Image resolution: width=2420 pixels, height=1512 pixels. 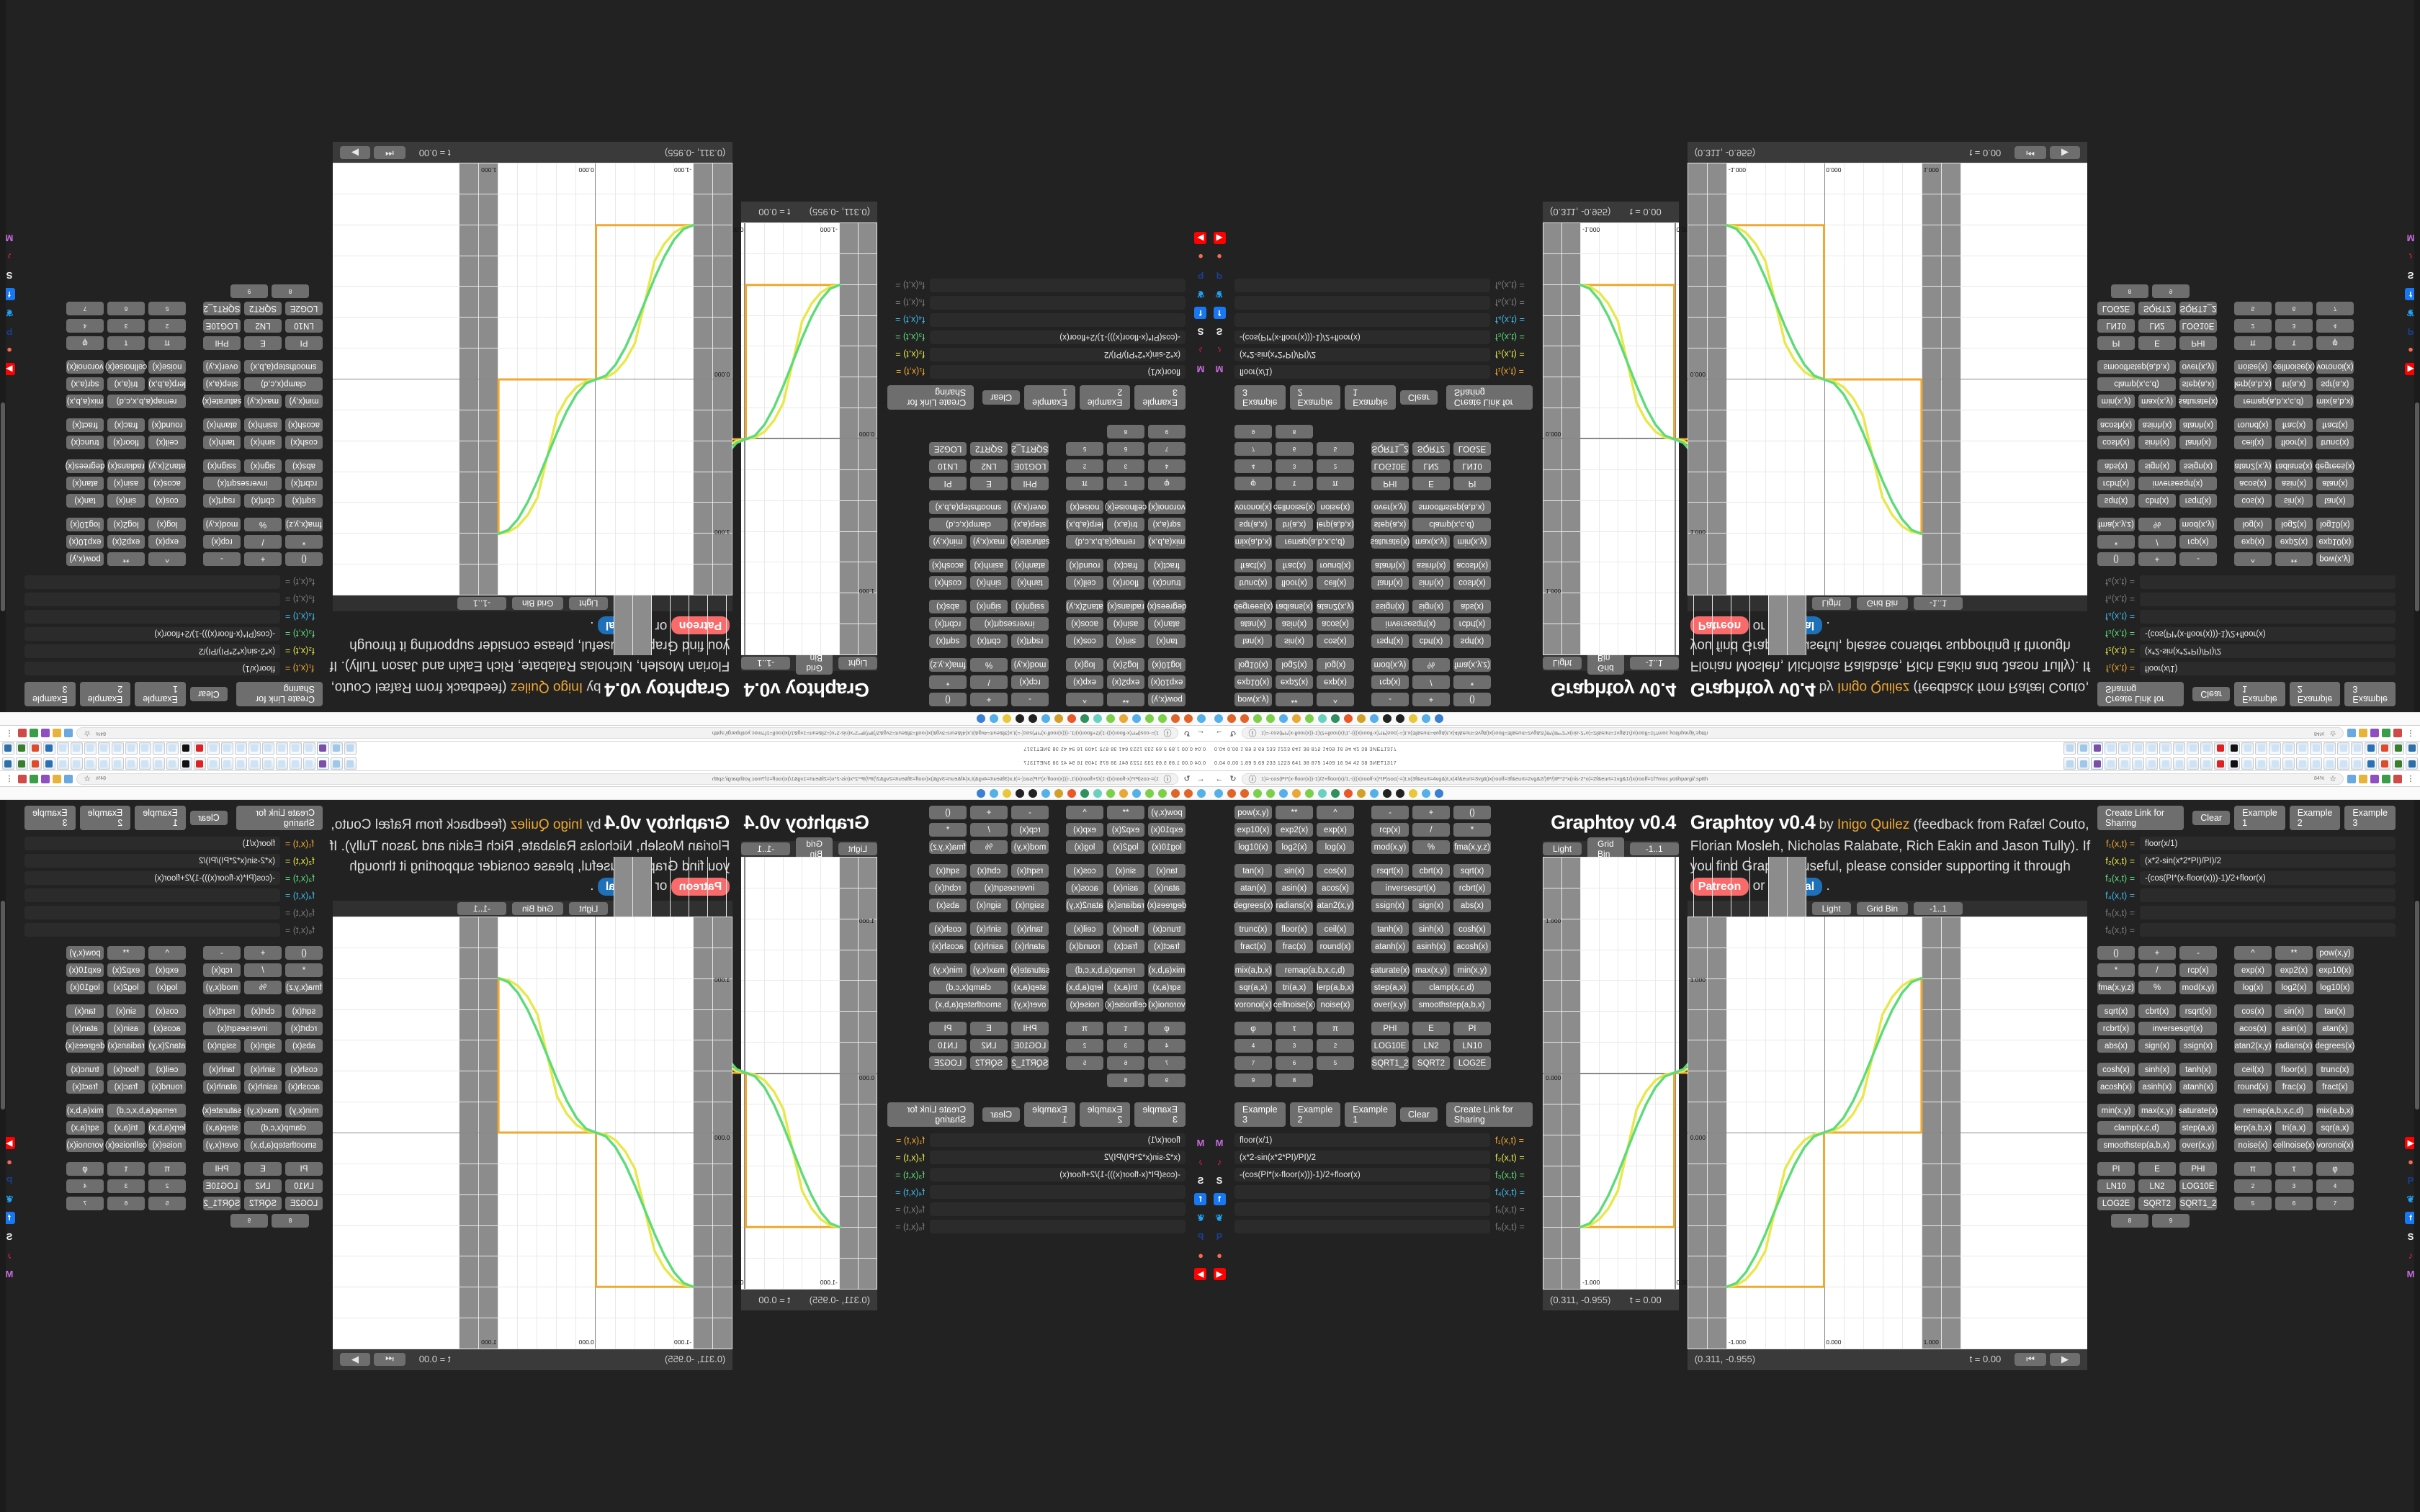 I want to click on key-fmaxyz: fma(x,y,z), so click(x=948, y=665).